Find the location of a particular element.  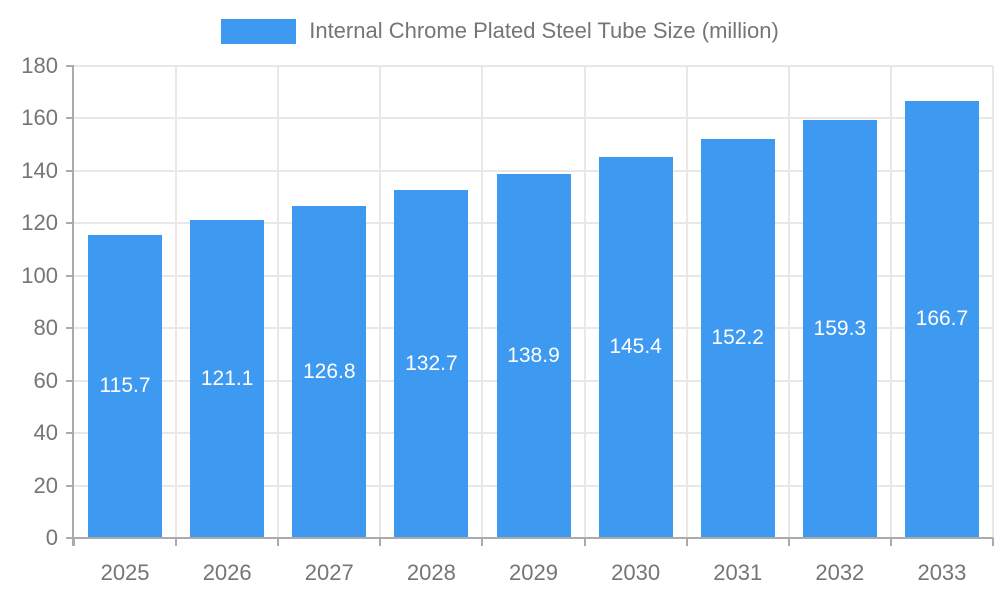

y-axis-tick-label: 60 is located at coordinates (45, 380).